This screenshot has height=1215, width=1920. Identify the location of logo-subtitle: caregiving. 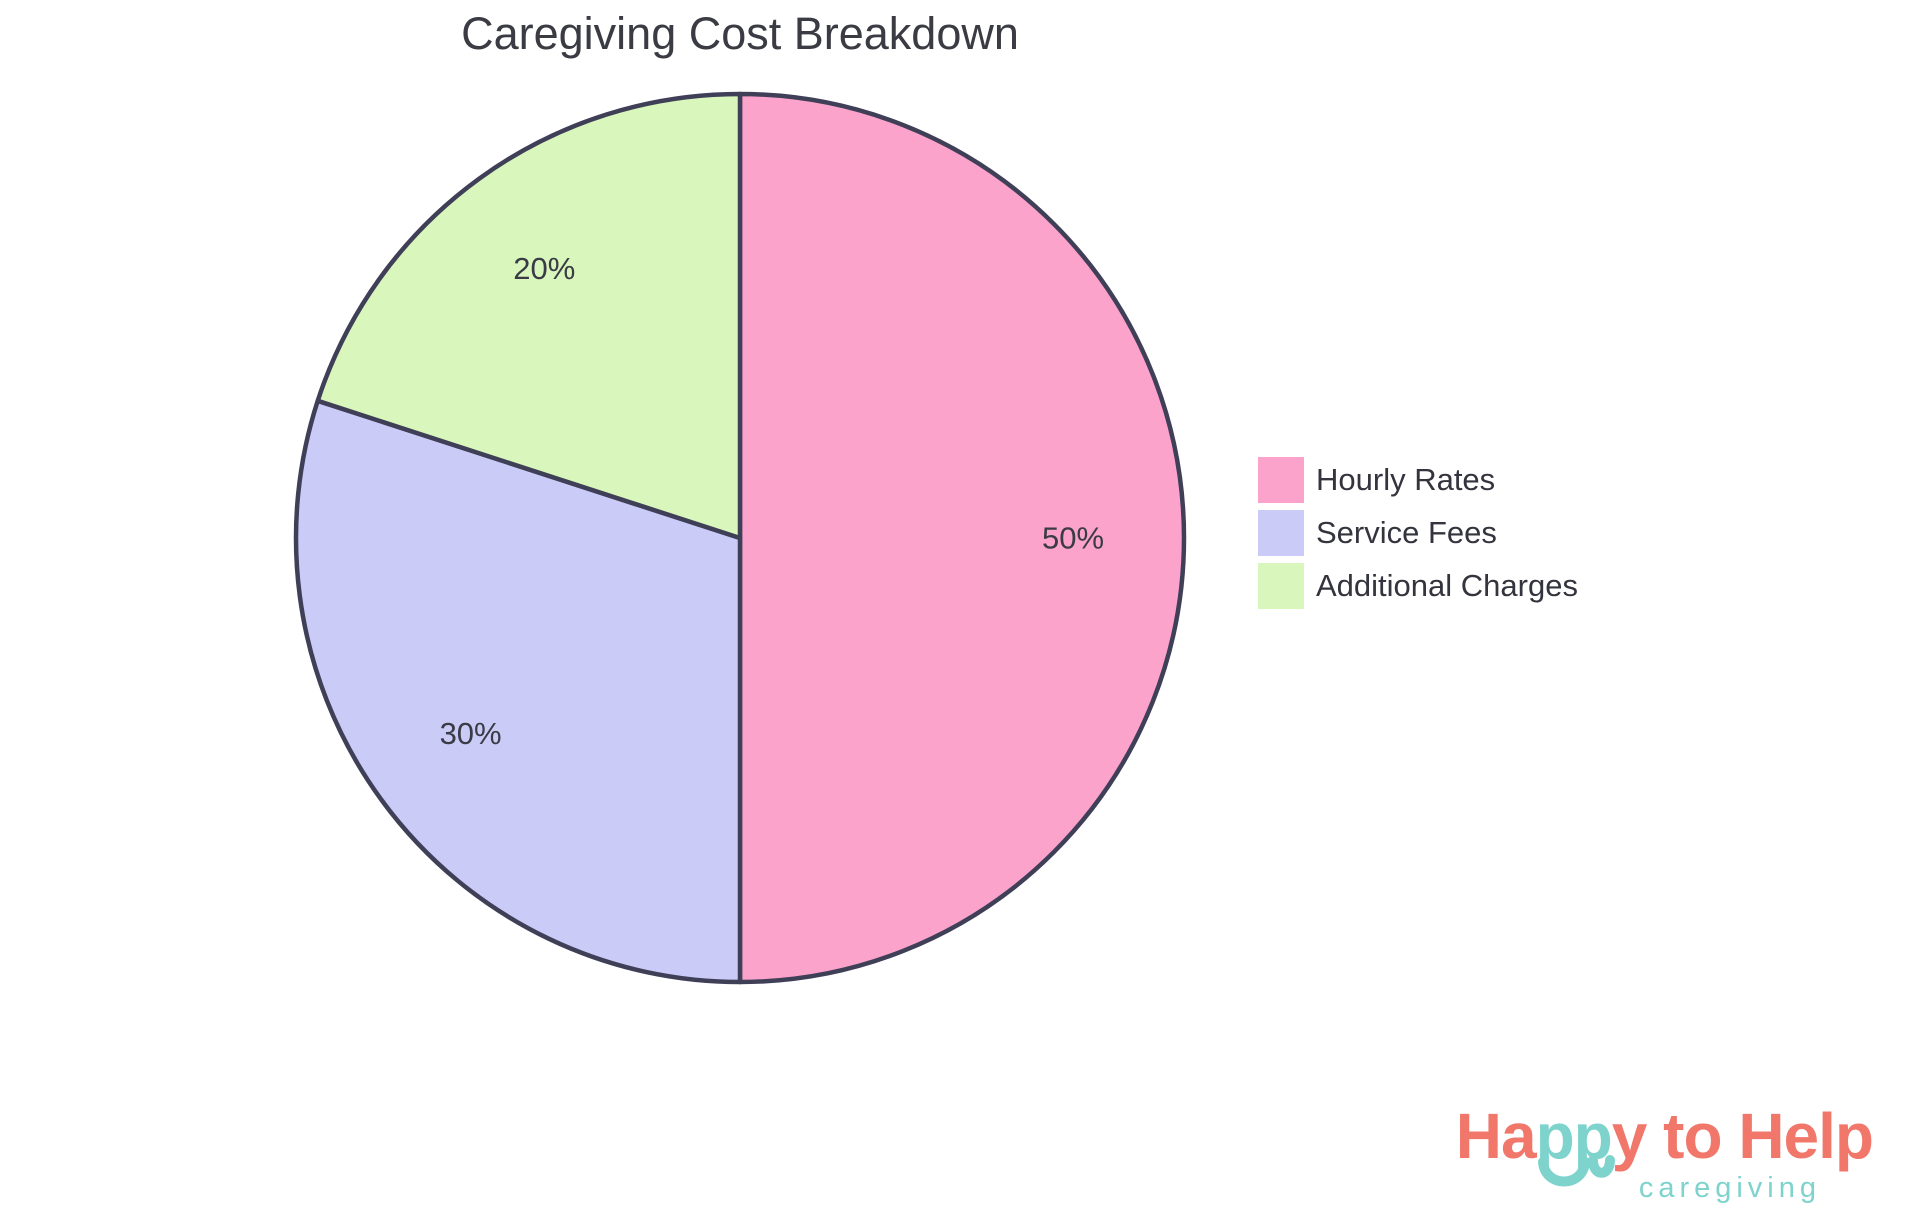
(1729, 1188).